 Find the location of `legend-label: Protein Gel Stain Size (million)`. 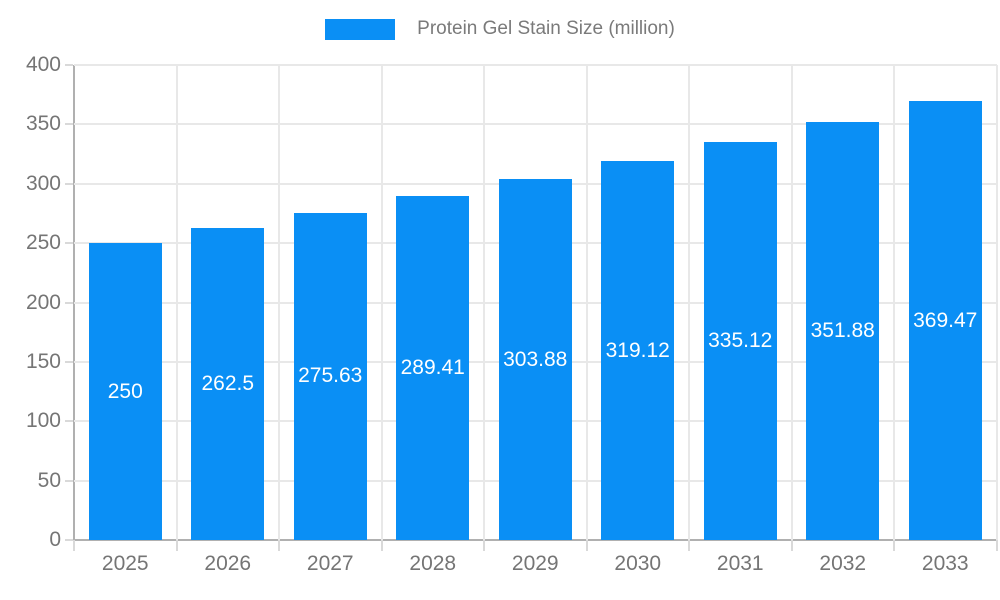

legend-label: Protein Gel Stain Size (million) is located at coordinates (546, 28).